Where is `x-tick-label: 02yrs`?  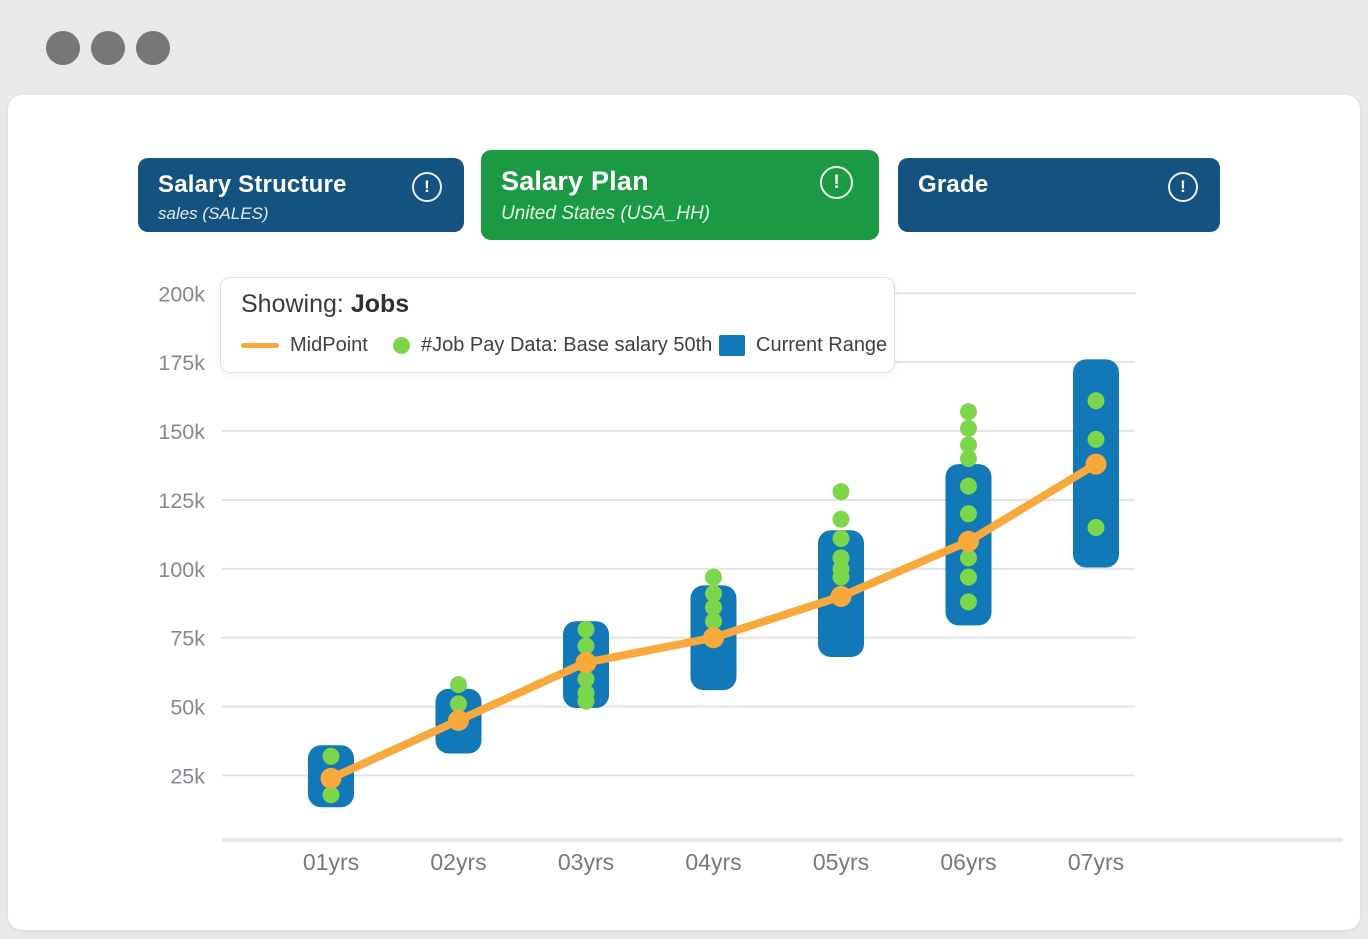 x-tick-label: 02yrs is located at coordinates (458, 862).